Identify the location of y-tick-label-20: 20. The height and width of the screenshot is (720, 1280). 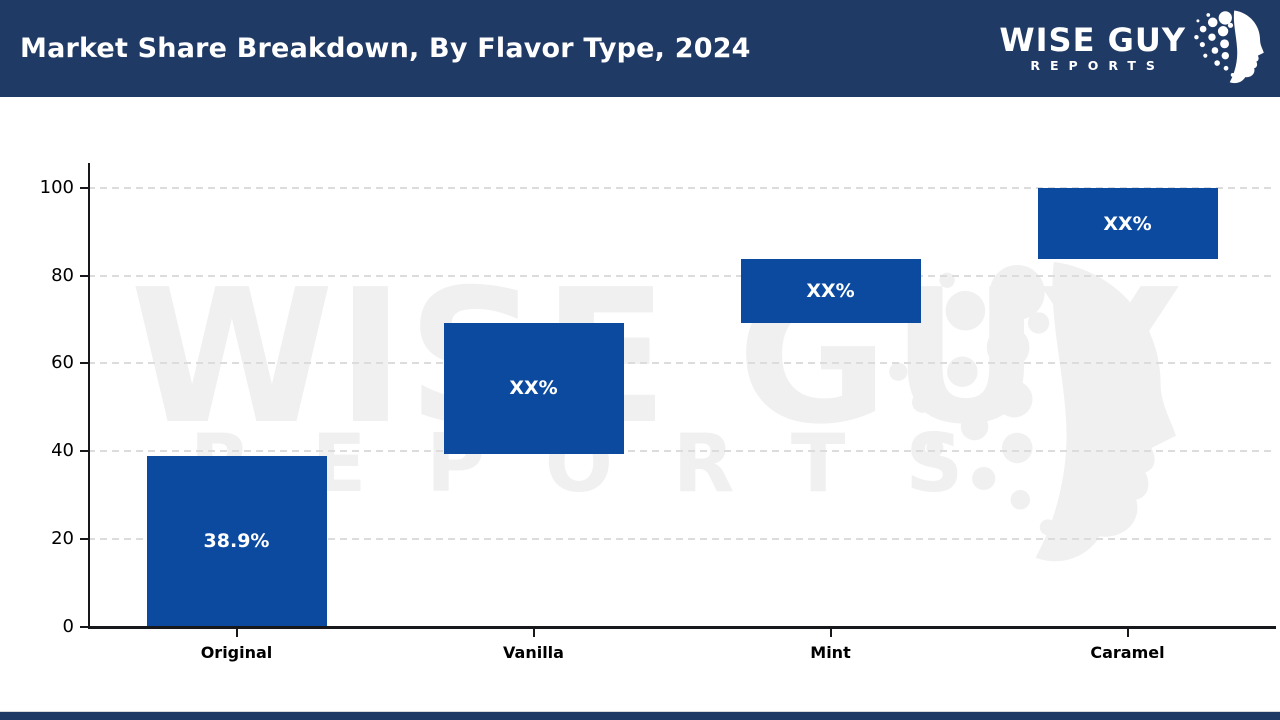
(62, 538).